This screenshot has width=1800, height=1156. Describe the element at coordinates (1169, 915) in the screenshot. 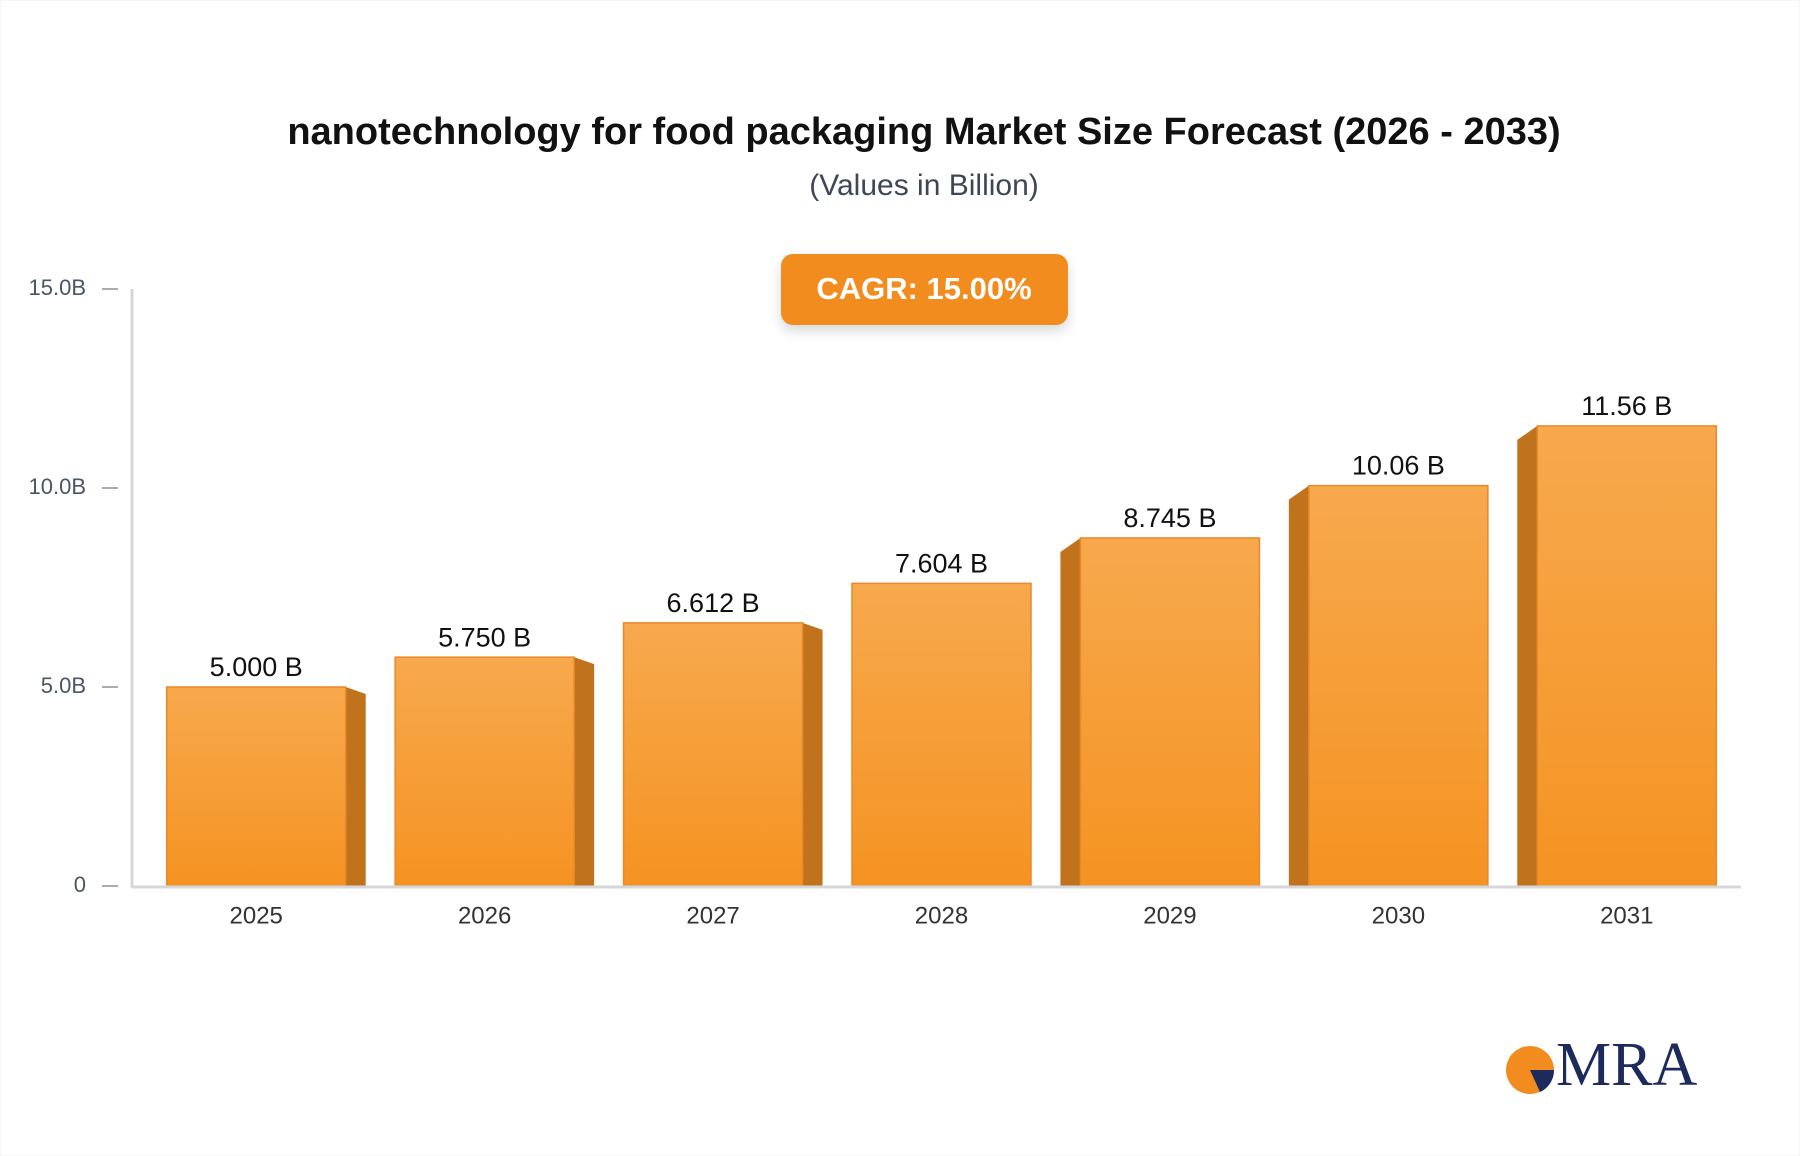

I see `x-tick-label: 2029` at that location.